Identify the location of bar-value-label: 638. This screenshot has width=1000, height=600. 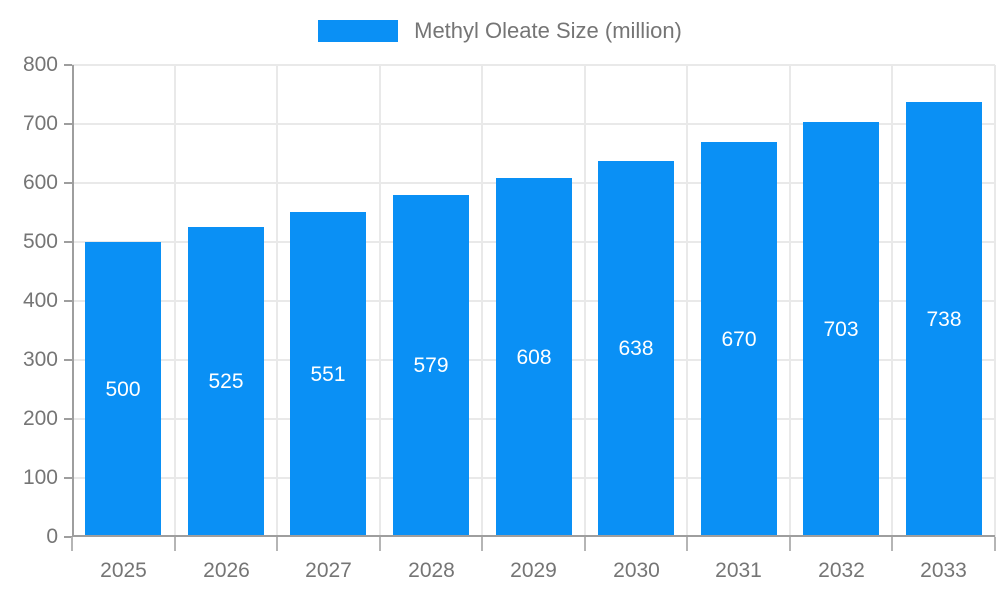
(636, 348).